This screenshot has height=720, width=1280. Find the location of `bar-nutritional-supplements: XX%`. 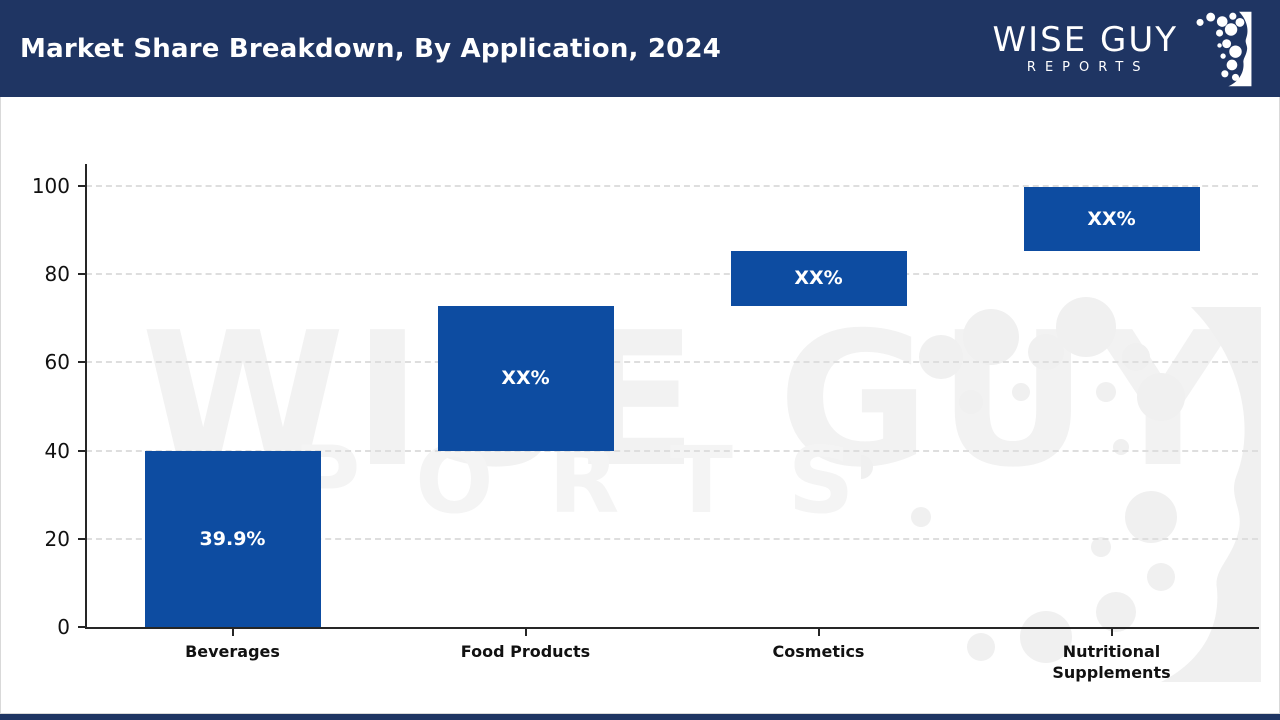

bar-nutritional-supplements: XX% is located at coordinates (1111, 218).